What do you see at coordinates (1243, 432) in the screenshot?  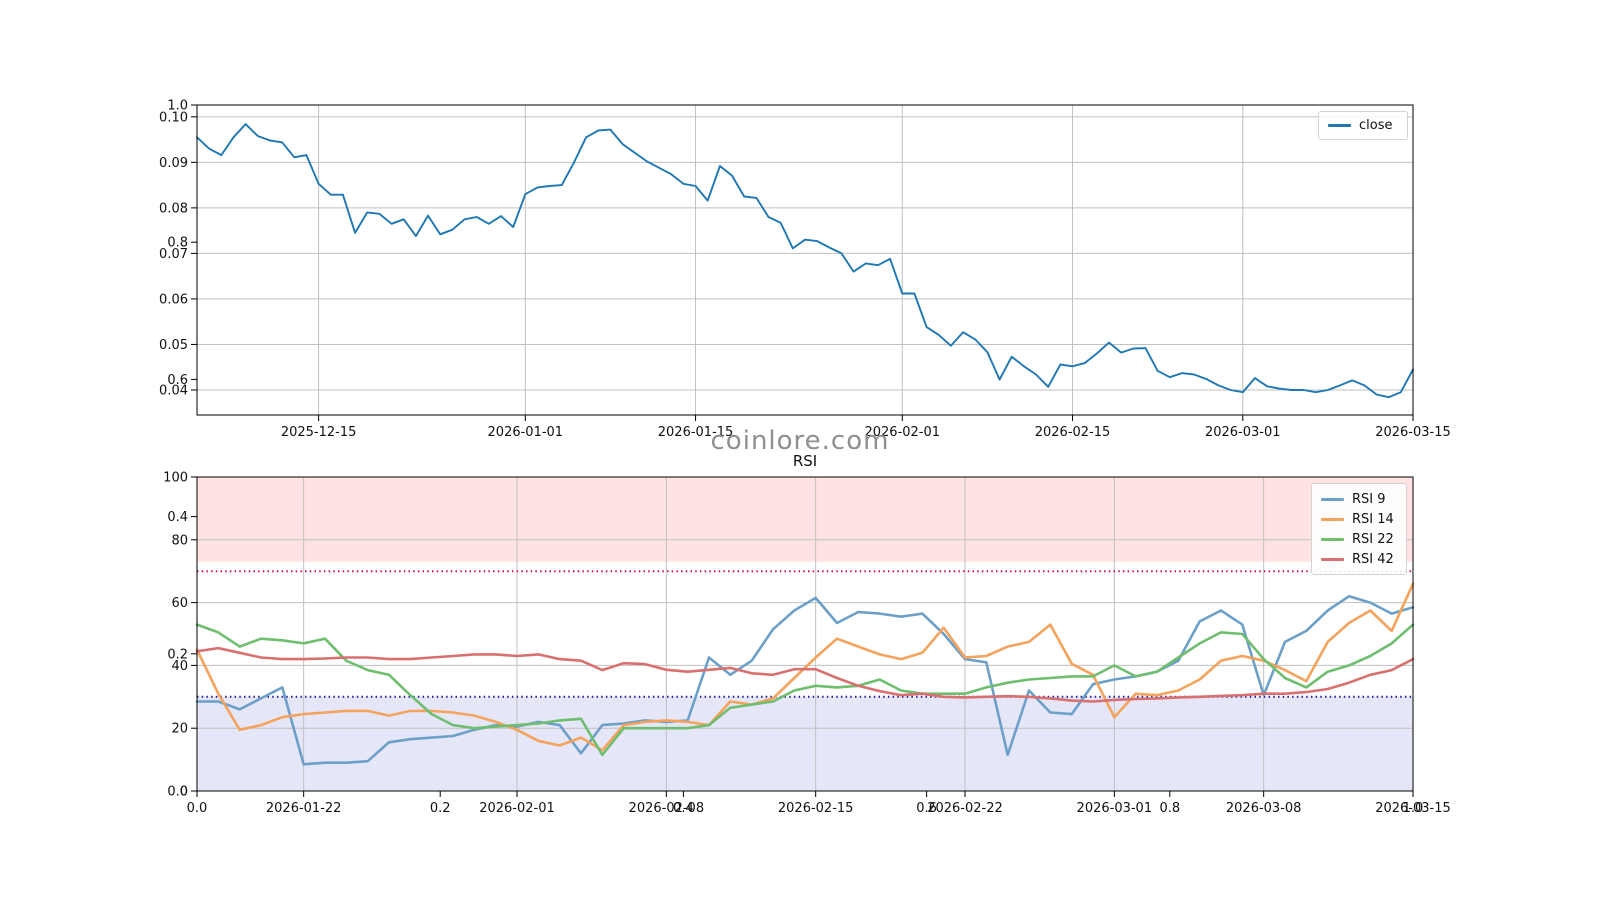 I see `price-x-tick-label: 2026-03-01` at bounding box center [1243, 432].